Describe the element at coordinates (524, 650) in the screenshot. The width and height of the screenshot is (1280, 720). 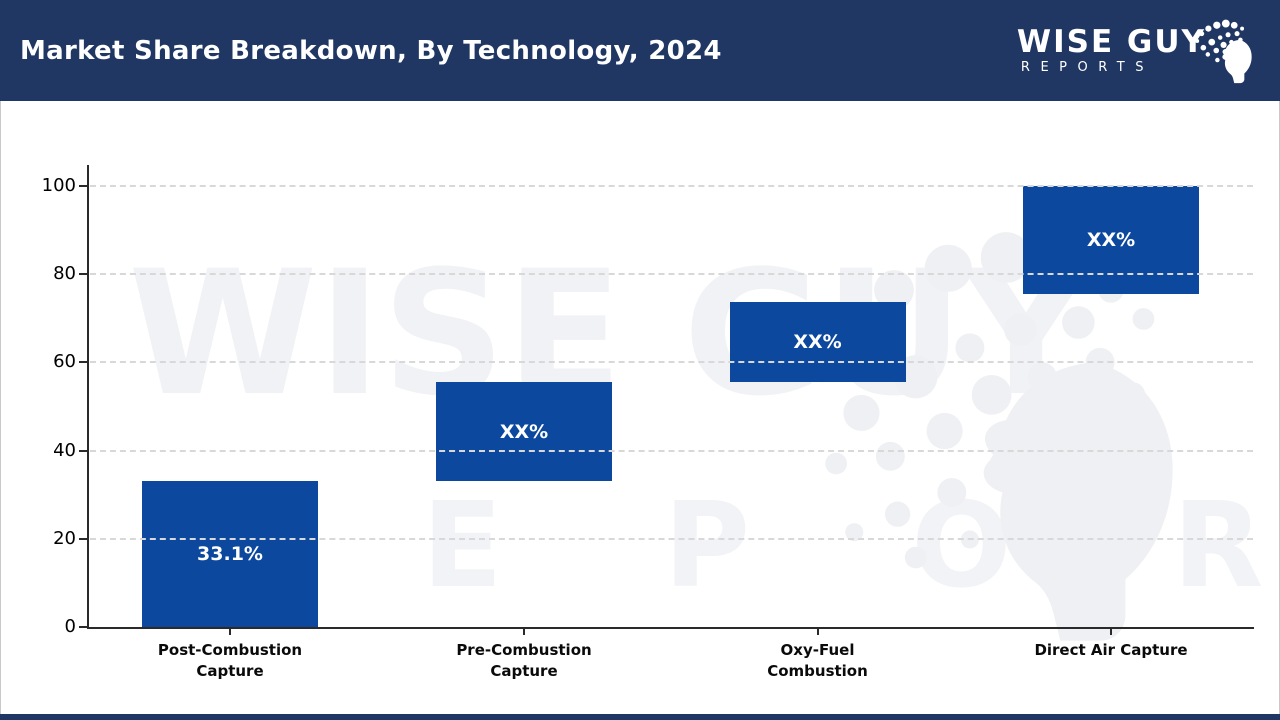
I see `x-category-label-line: Pre-Combustion` at that location.